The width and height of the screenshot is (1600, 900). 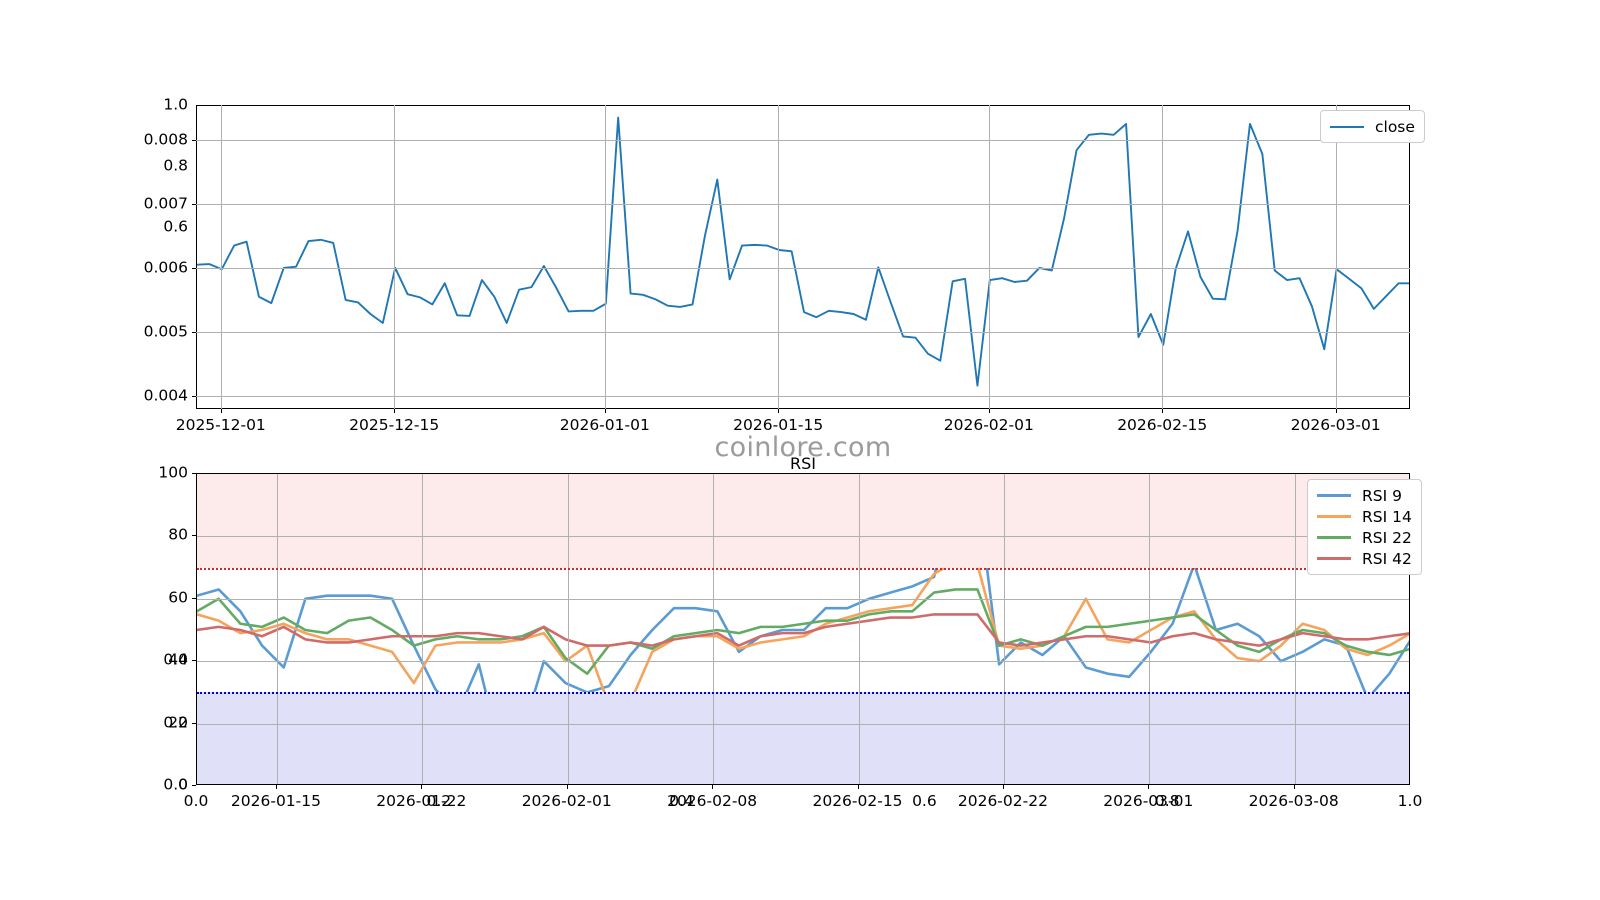 I want to click on legend-label: RSI 14, so click(x=1387, y=516).